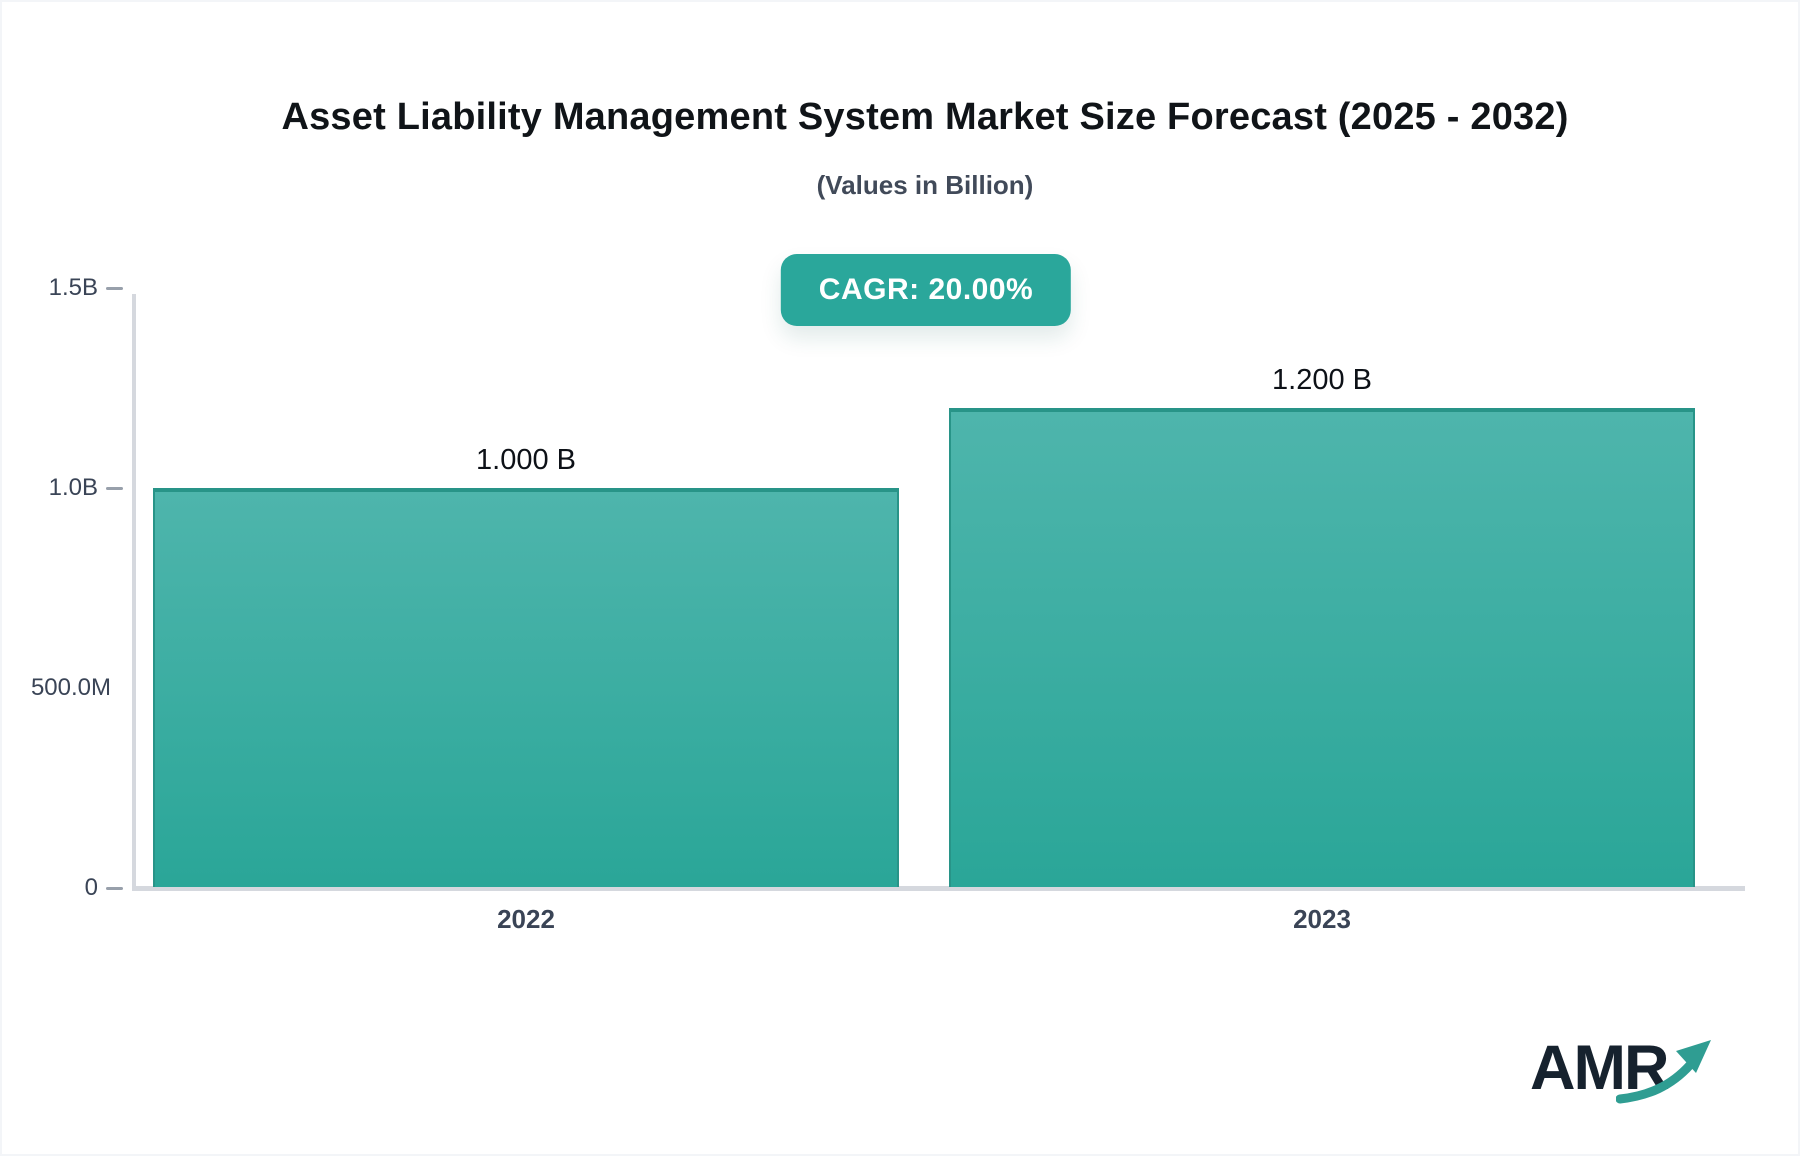  I want to click on y-tick-label: 500.0M, so click(70, 687).